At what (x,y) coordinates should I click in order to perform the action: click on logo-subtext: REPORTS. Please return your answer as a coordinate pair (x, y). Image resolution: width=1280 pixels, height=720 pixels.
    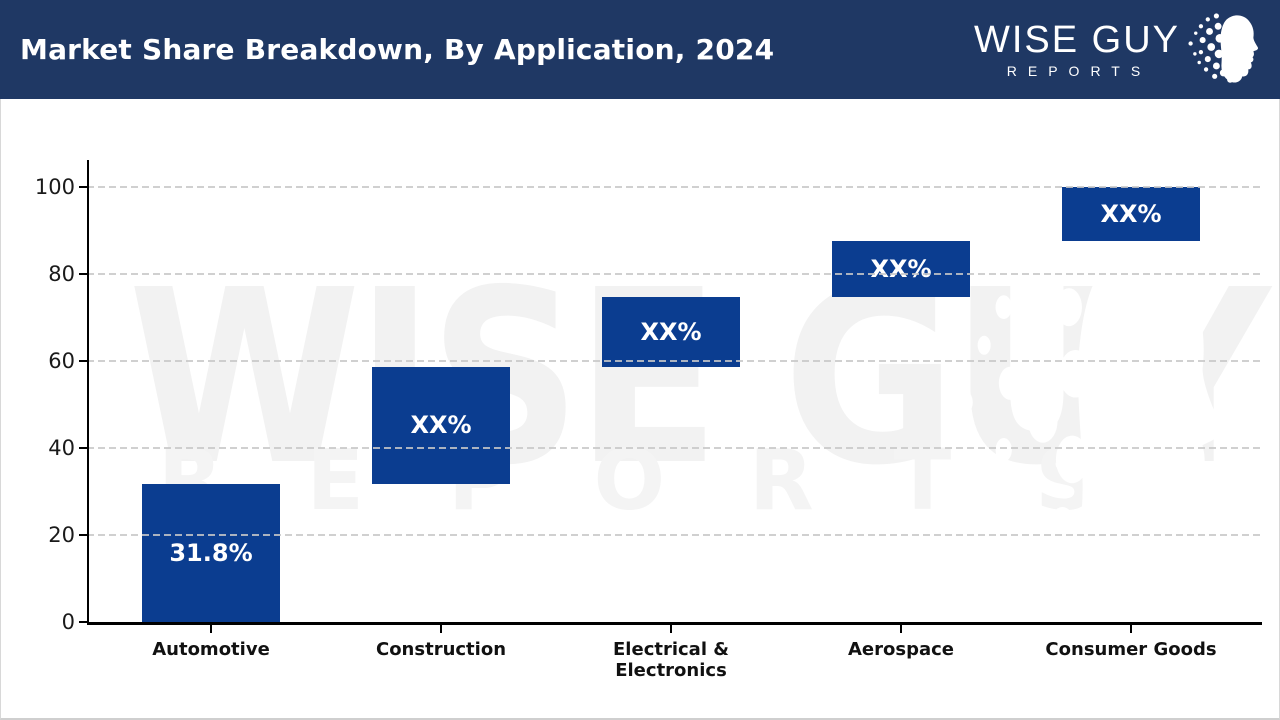
    Looking at the image, I should click on (1079, 71).